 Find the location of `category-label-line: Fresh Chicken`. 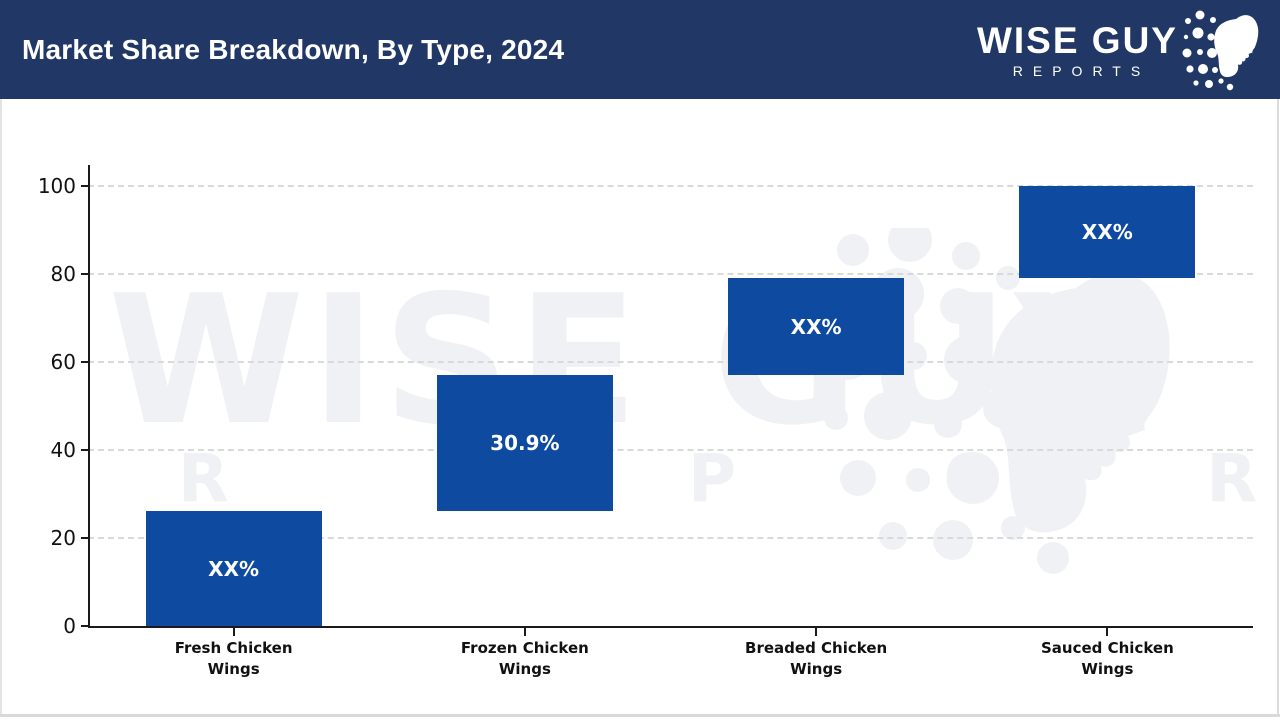

category-label-line: Fresh Chicken is located at coordinates (233, 648).